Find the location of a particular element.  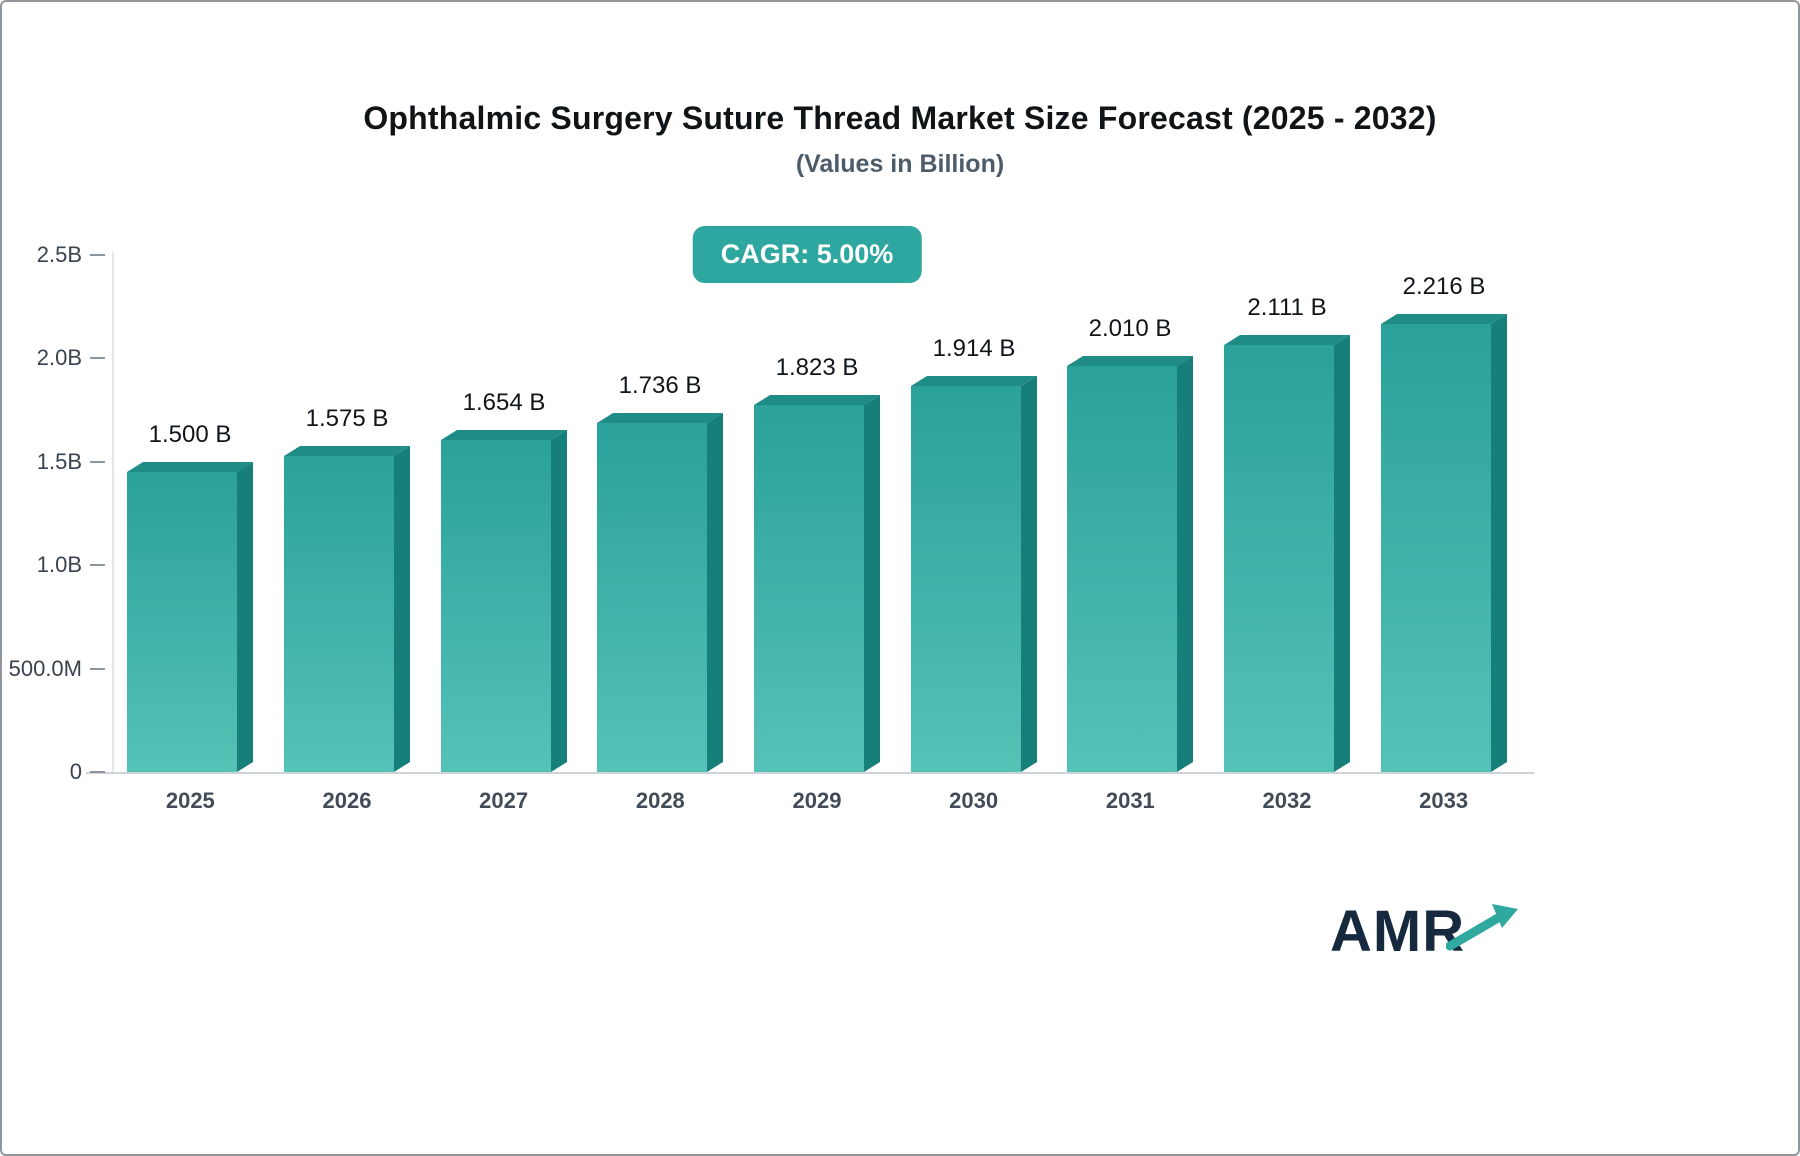

y-axis-tick-label: 2.5B is located at coordinates (59, 254).